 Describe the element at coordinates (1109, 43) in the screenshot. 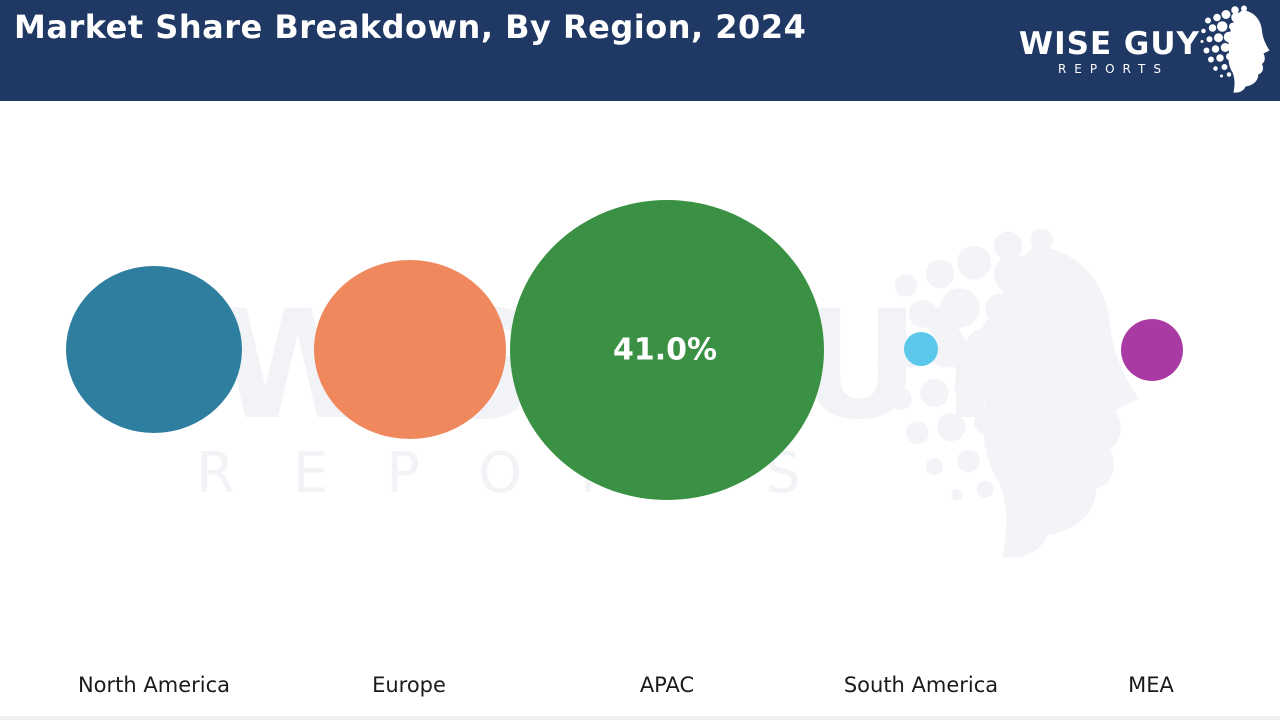

I see `brand-name-text: WISE GUY` at that location.